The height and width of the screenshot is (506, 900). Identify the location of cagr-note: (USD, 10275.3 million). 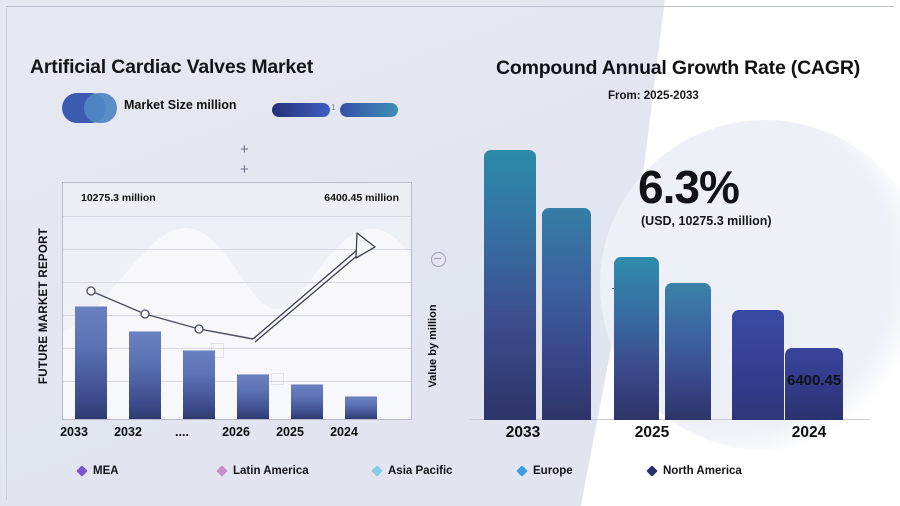
(706, 221).